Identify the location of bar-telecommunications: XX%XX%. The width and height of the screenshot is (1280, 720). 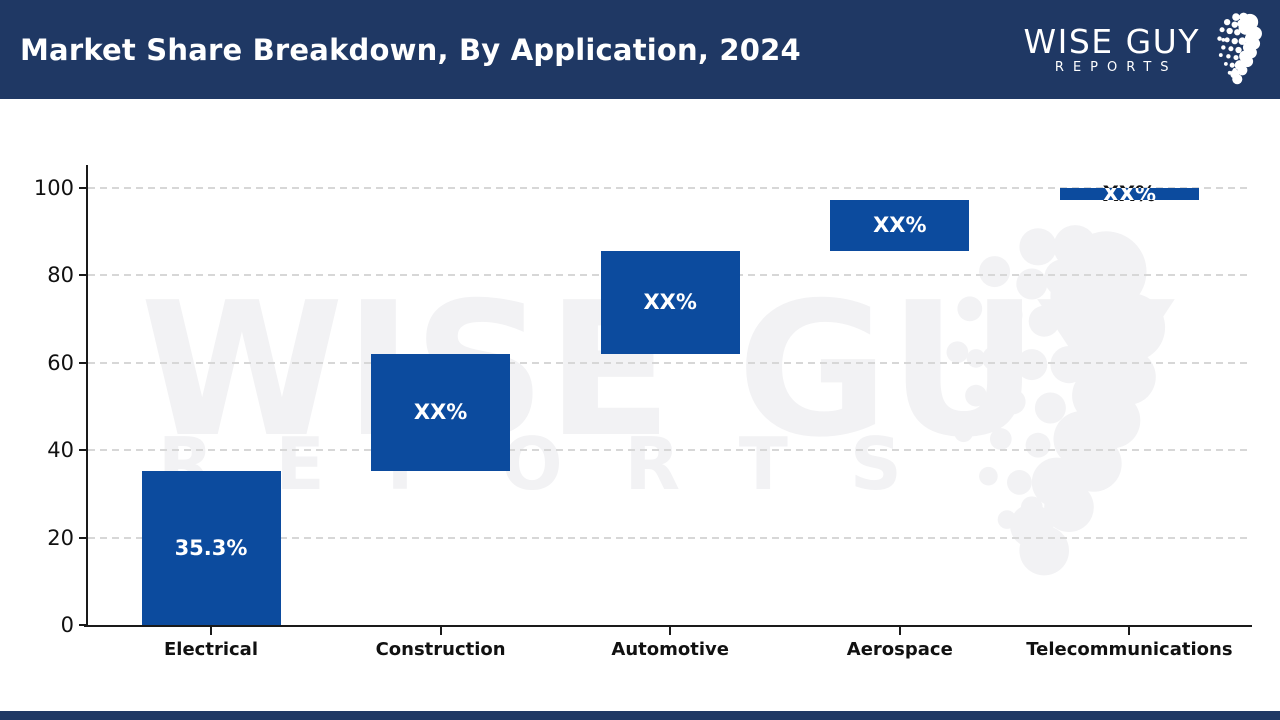
(1129, 194).